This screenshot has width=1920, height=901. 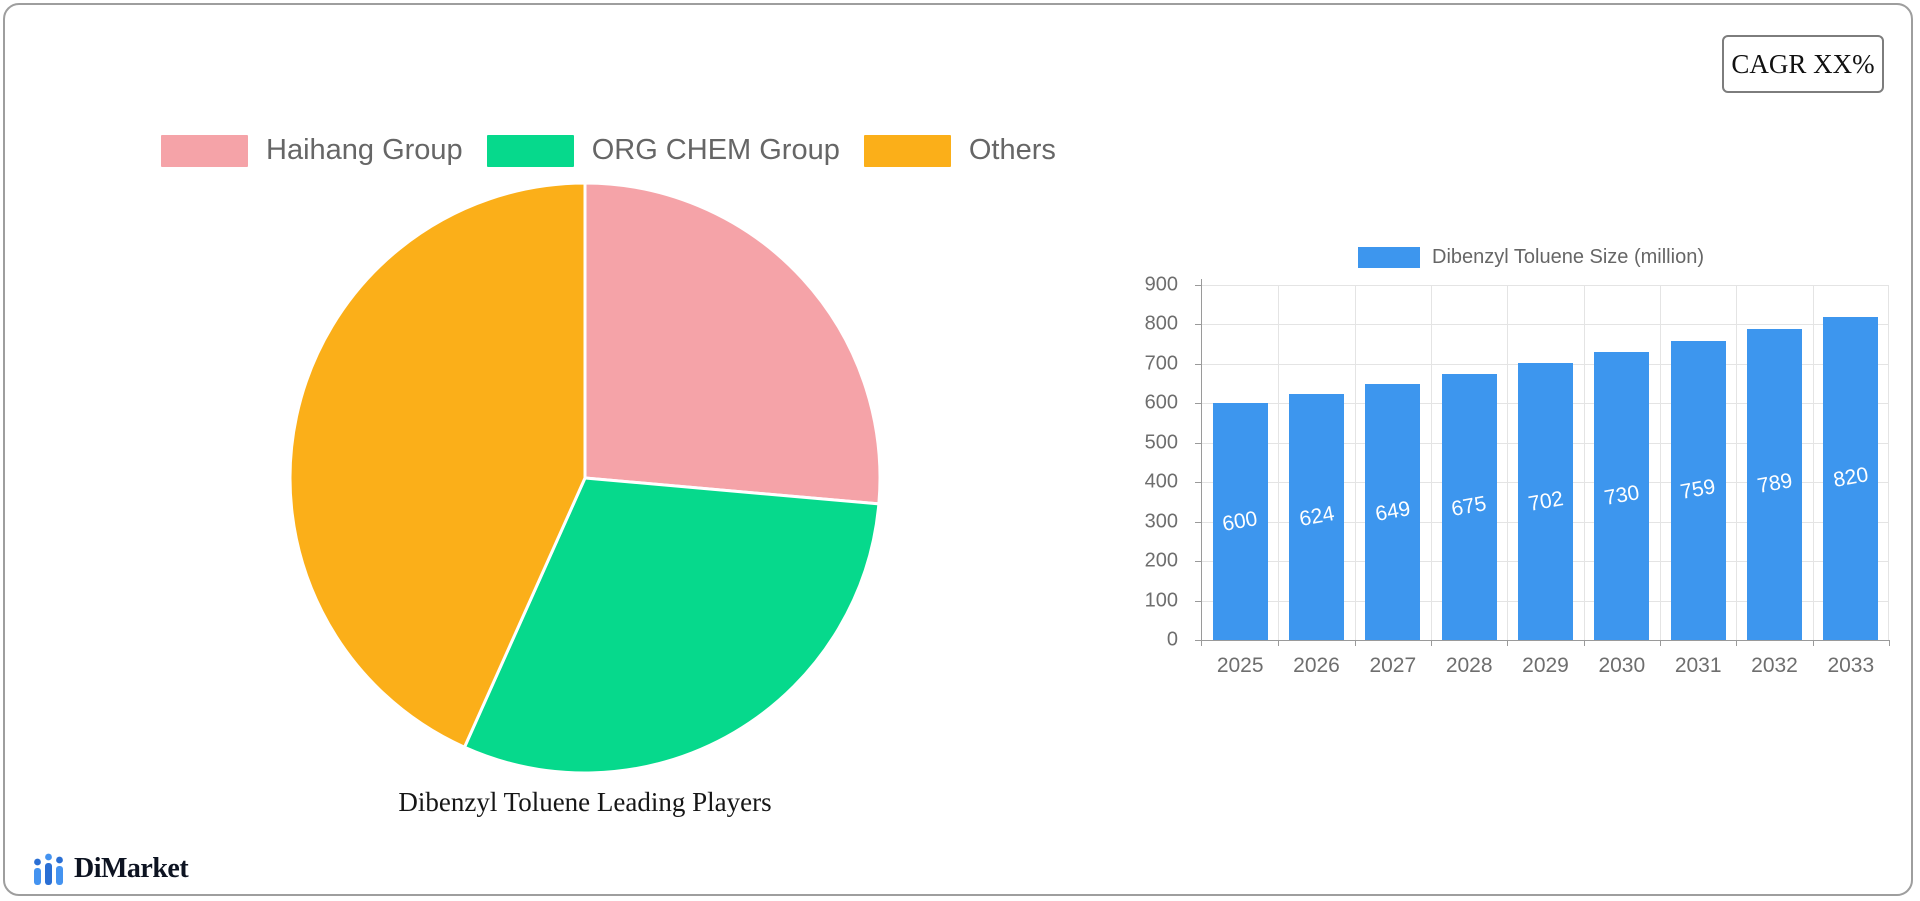 What do you see at coordinates (1161, 600) in the screenshot?
I see `y-axis-tick-label: 100` at bounding box center [1161, 600].